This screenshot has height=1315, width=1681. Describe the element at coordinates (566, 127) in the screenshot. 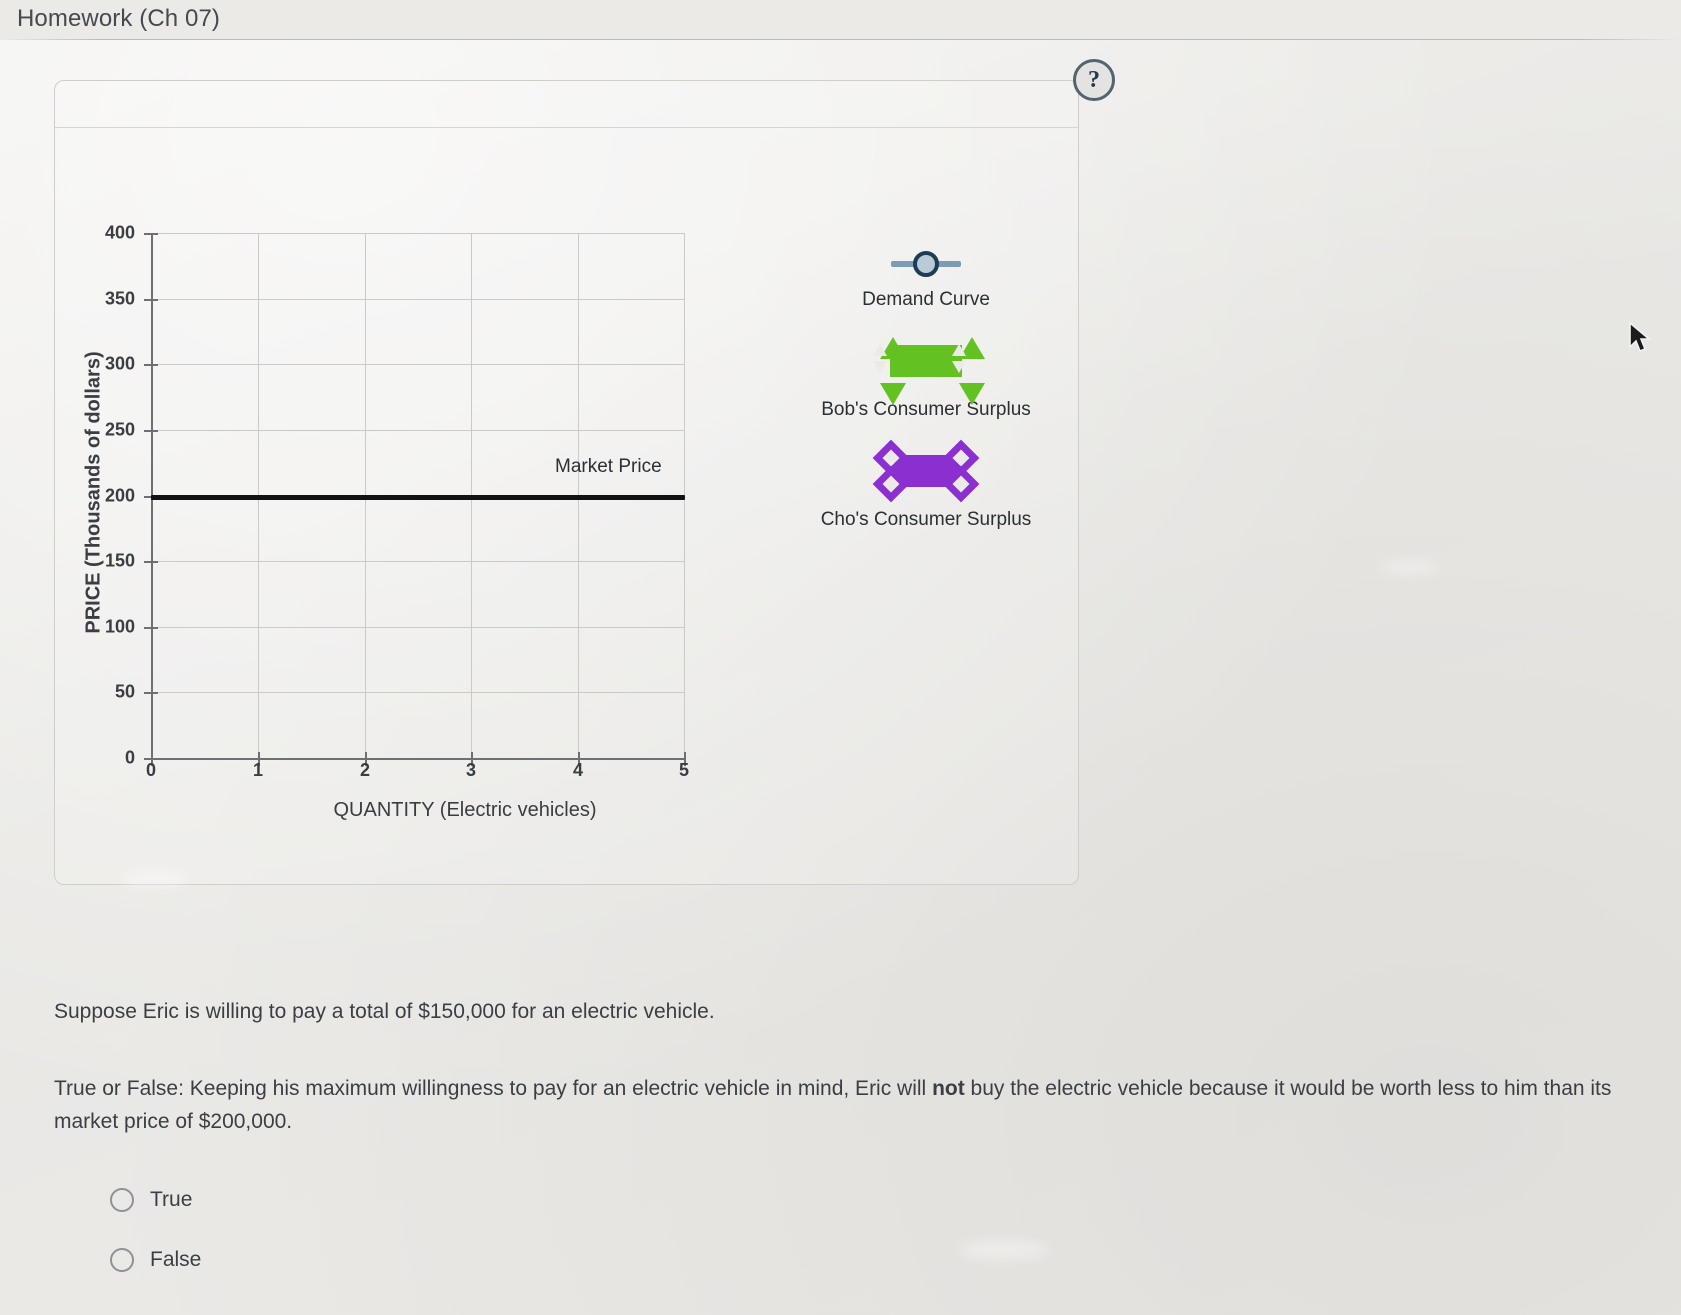

I see `panel-divider` at that location.